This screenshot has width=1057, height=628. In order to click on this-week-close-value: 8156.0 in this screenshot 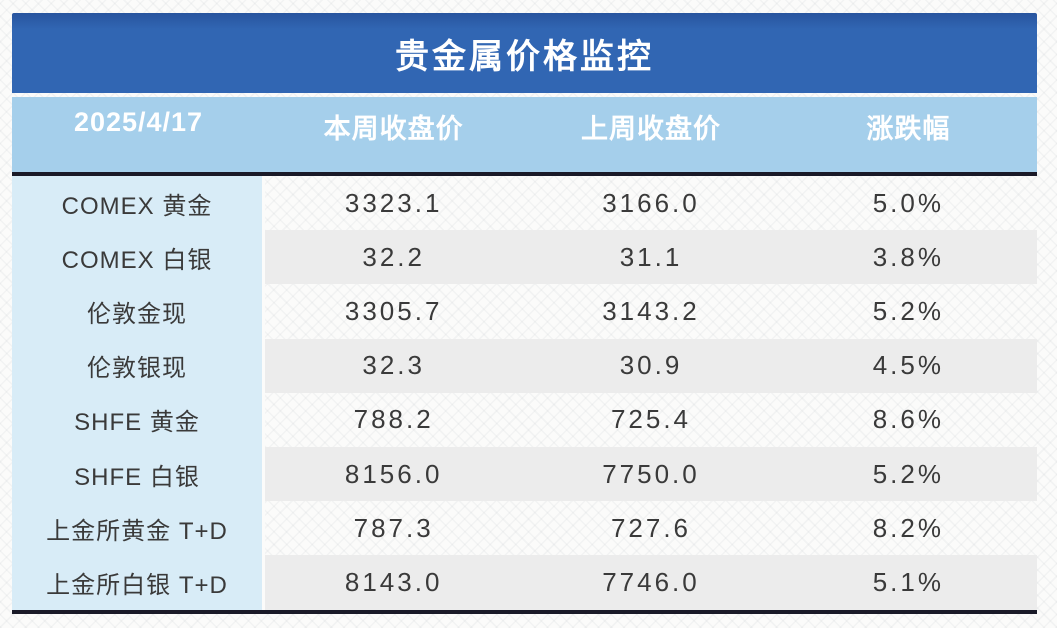, I will do `click(394, 474)`.